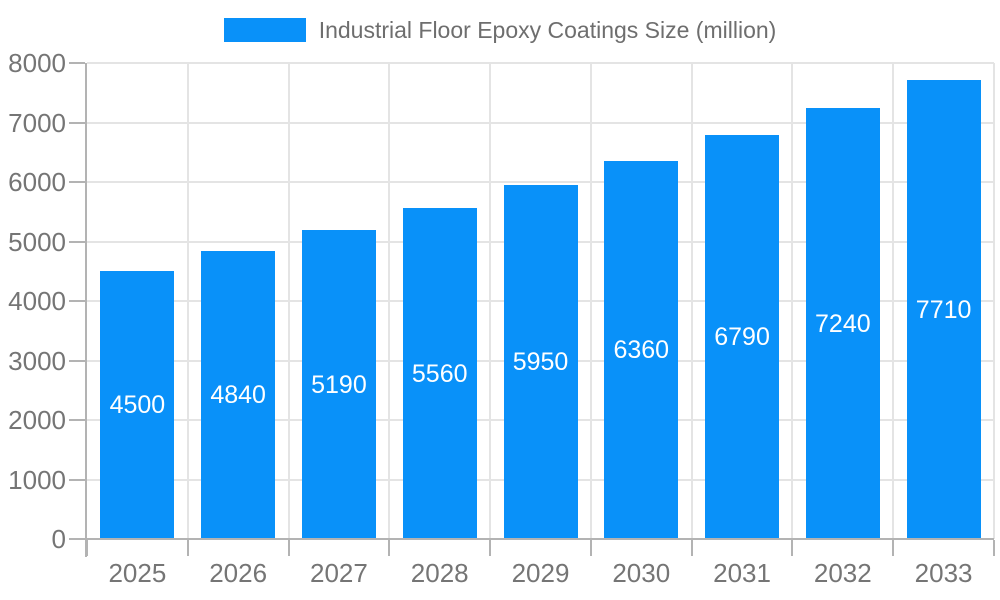 The width and height of the screenshot is (1000, 600). I want to click on bar-value-label: 6790, so click(742, 336).